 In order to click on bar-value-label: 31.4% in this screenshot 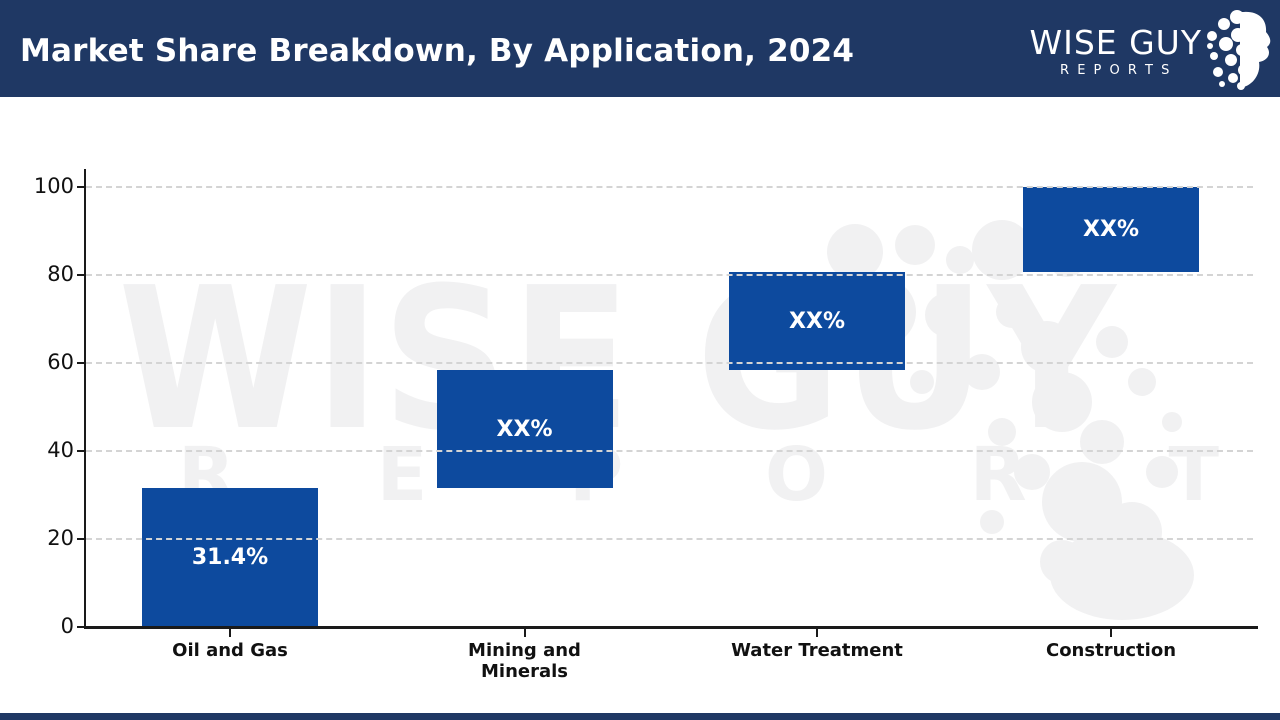, I will do `click(230, 557)`.